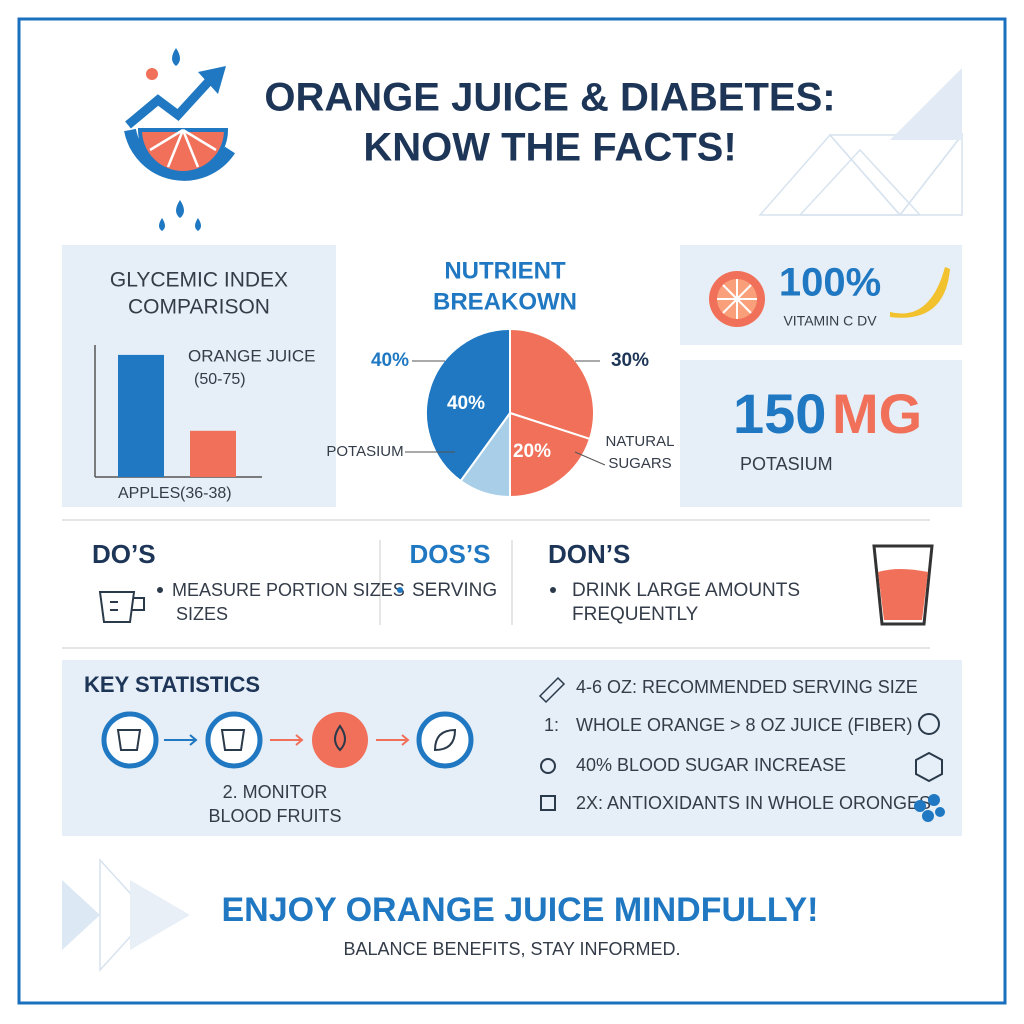 The image size is (1024, 1024). Describe the element at coordinates (177, 415) in the screenshot. I see `bar-group` at that location.